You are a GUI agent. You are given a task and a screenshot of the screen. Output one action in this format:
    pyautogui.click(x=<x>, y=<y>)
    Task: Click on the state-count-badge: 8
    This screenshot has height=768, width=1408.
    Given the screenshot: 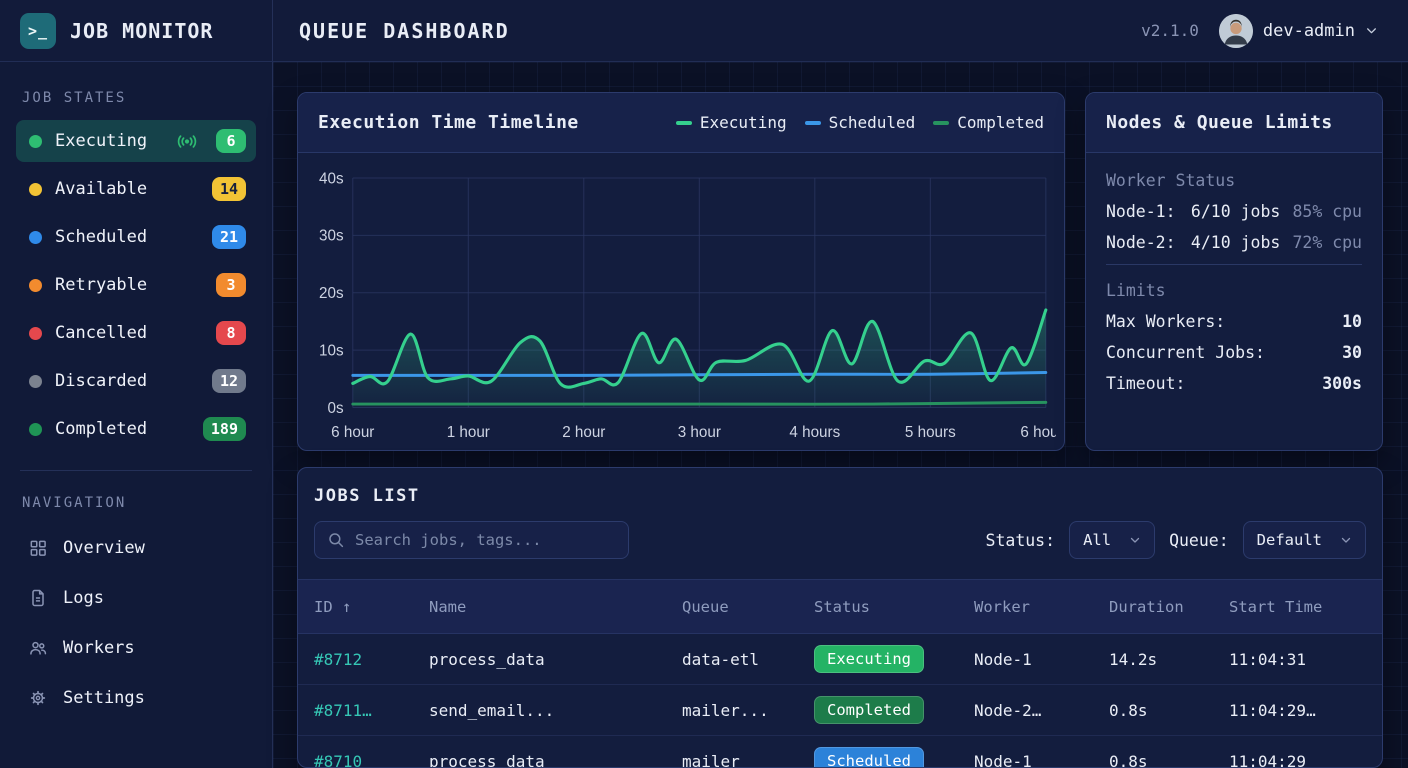 What is the action you would take?
    pyautogui.click(x=231, y=333)
    